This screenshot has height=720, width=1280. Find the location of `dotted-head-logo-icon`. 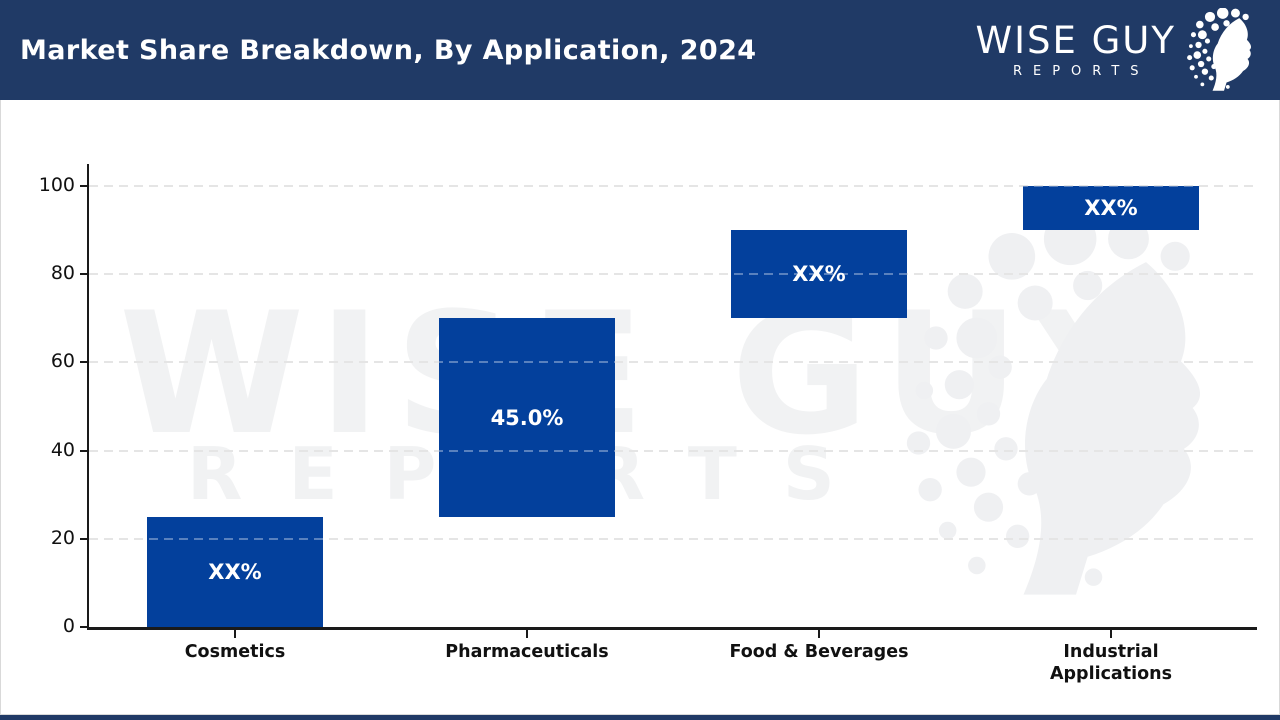

dotted-head-logo-icon is located at coordinates (1219, 49).